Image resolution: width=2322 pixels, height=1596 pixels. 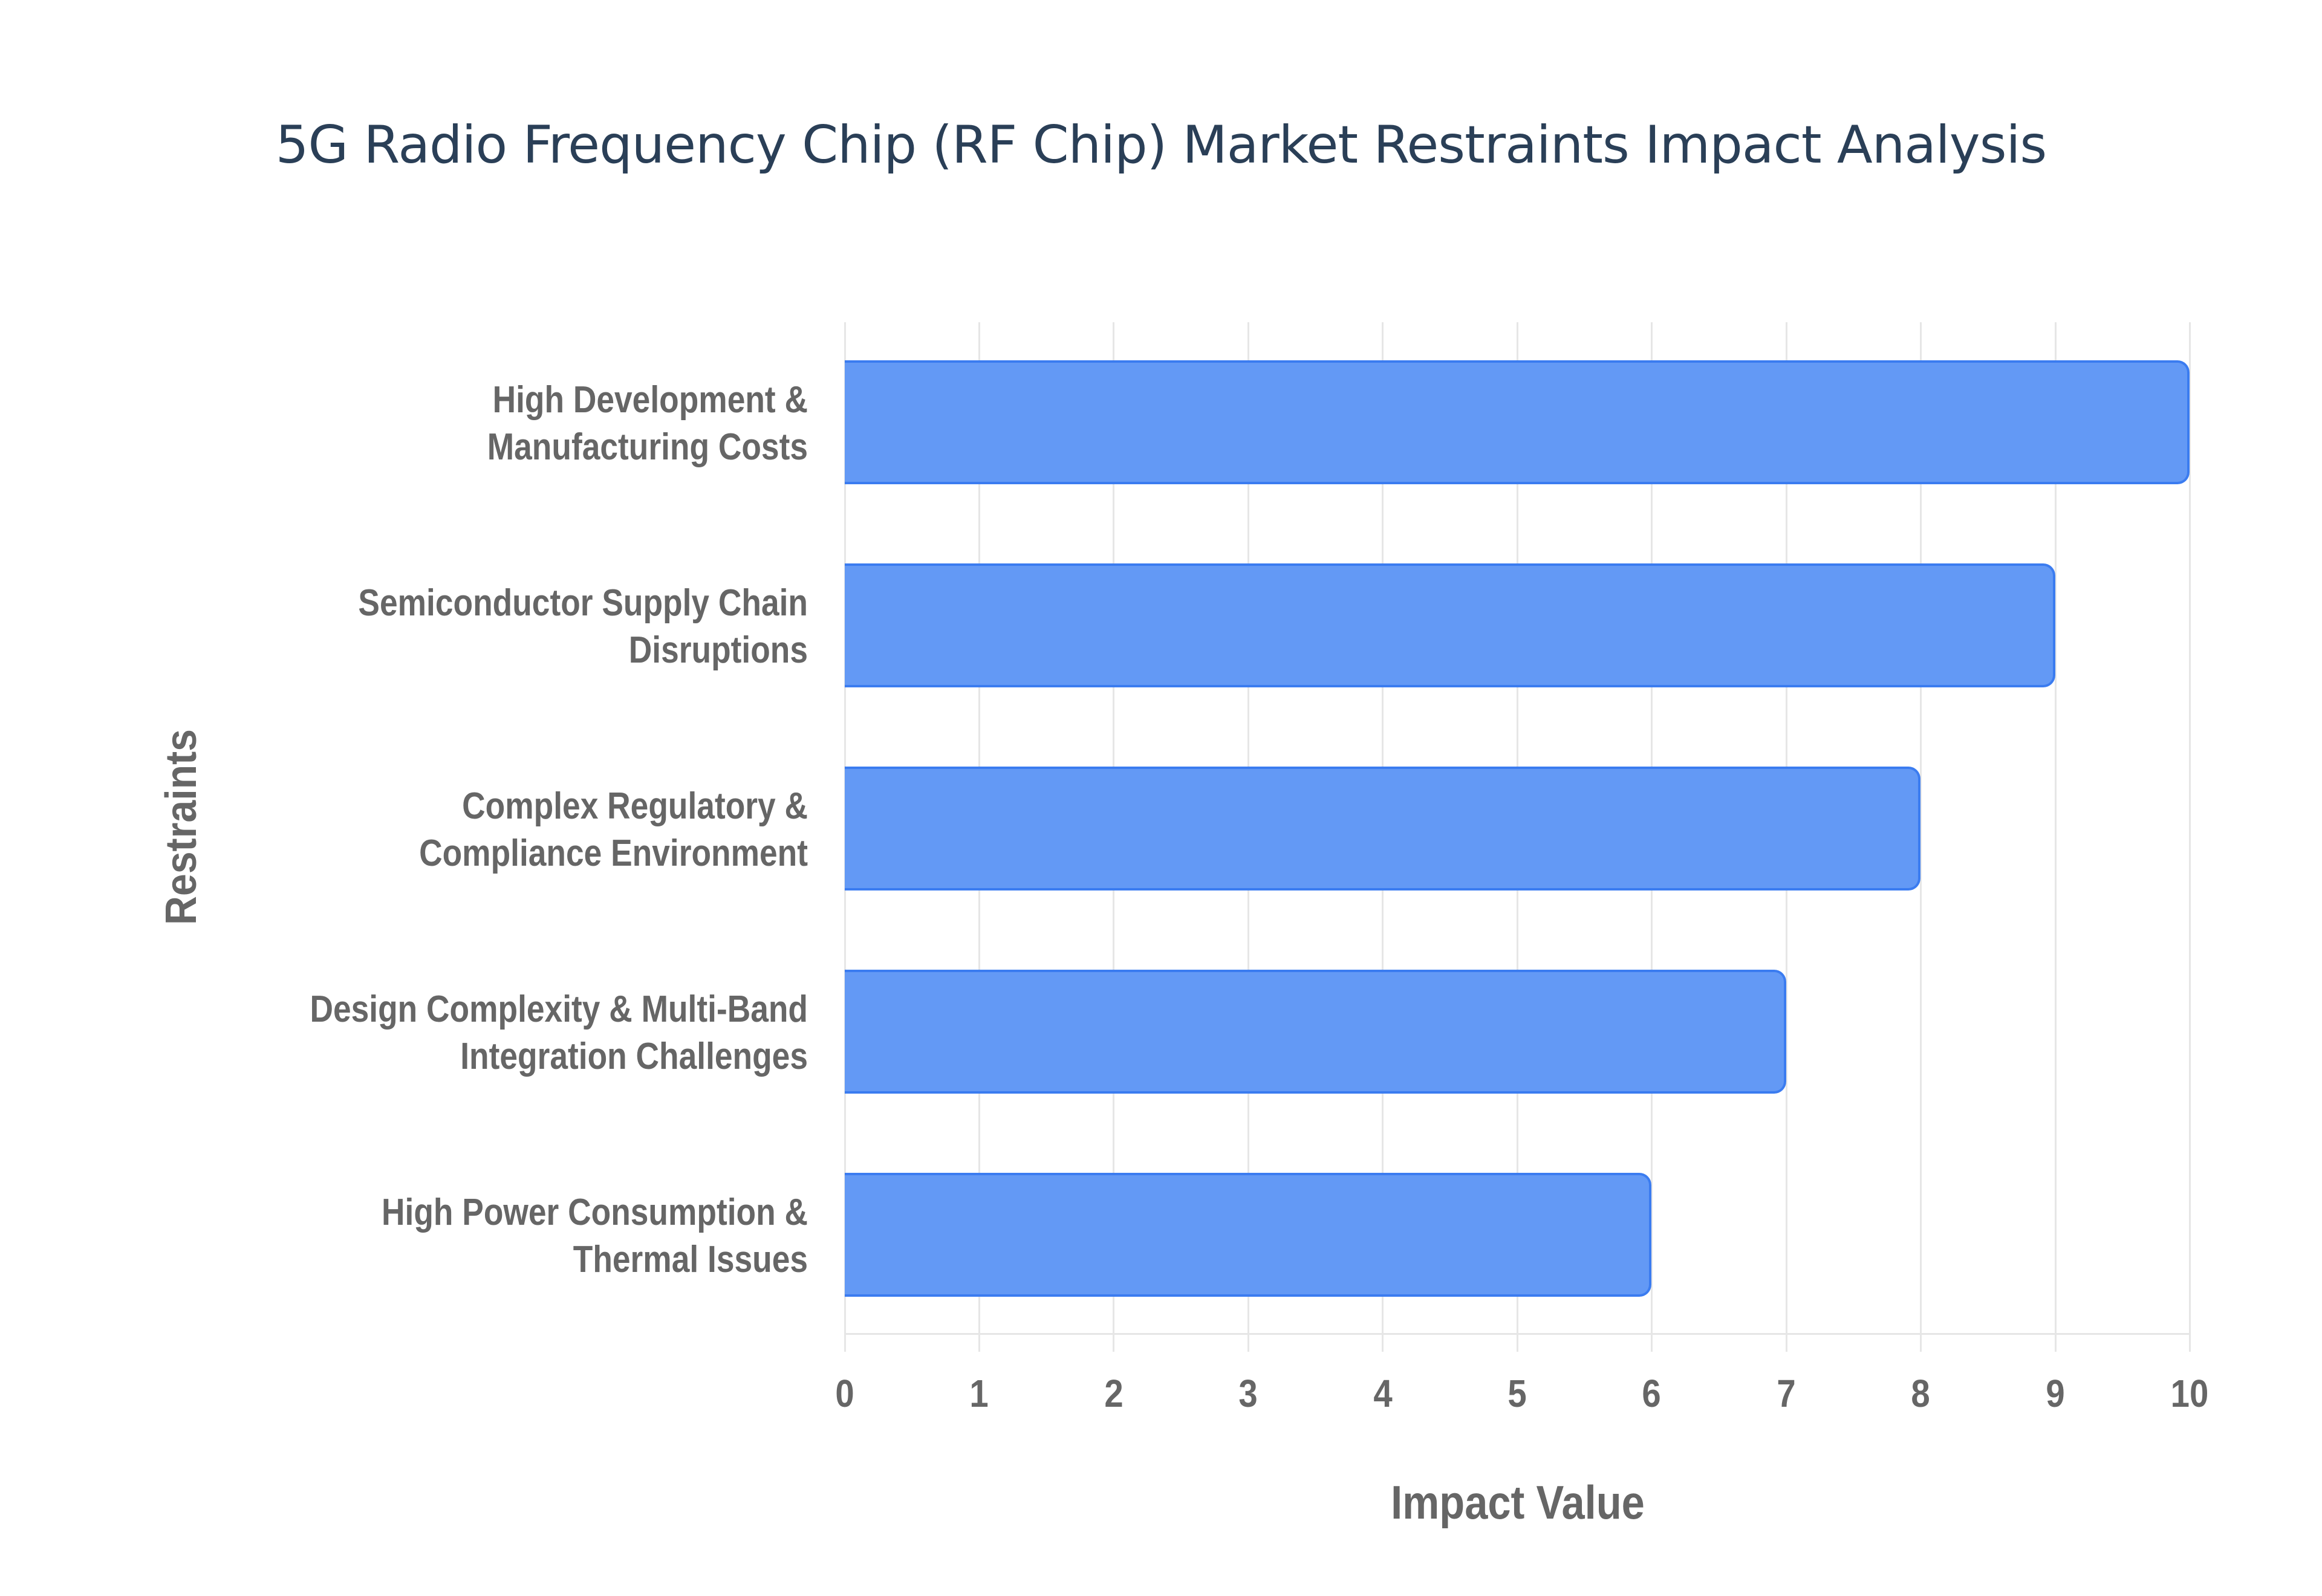 I want to click on x-tick-label: 9, so click(x=2055, y=1393).